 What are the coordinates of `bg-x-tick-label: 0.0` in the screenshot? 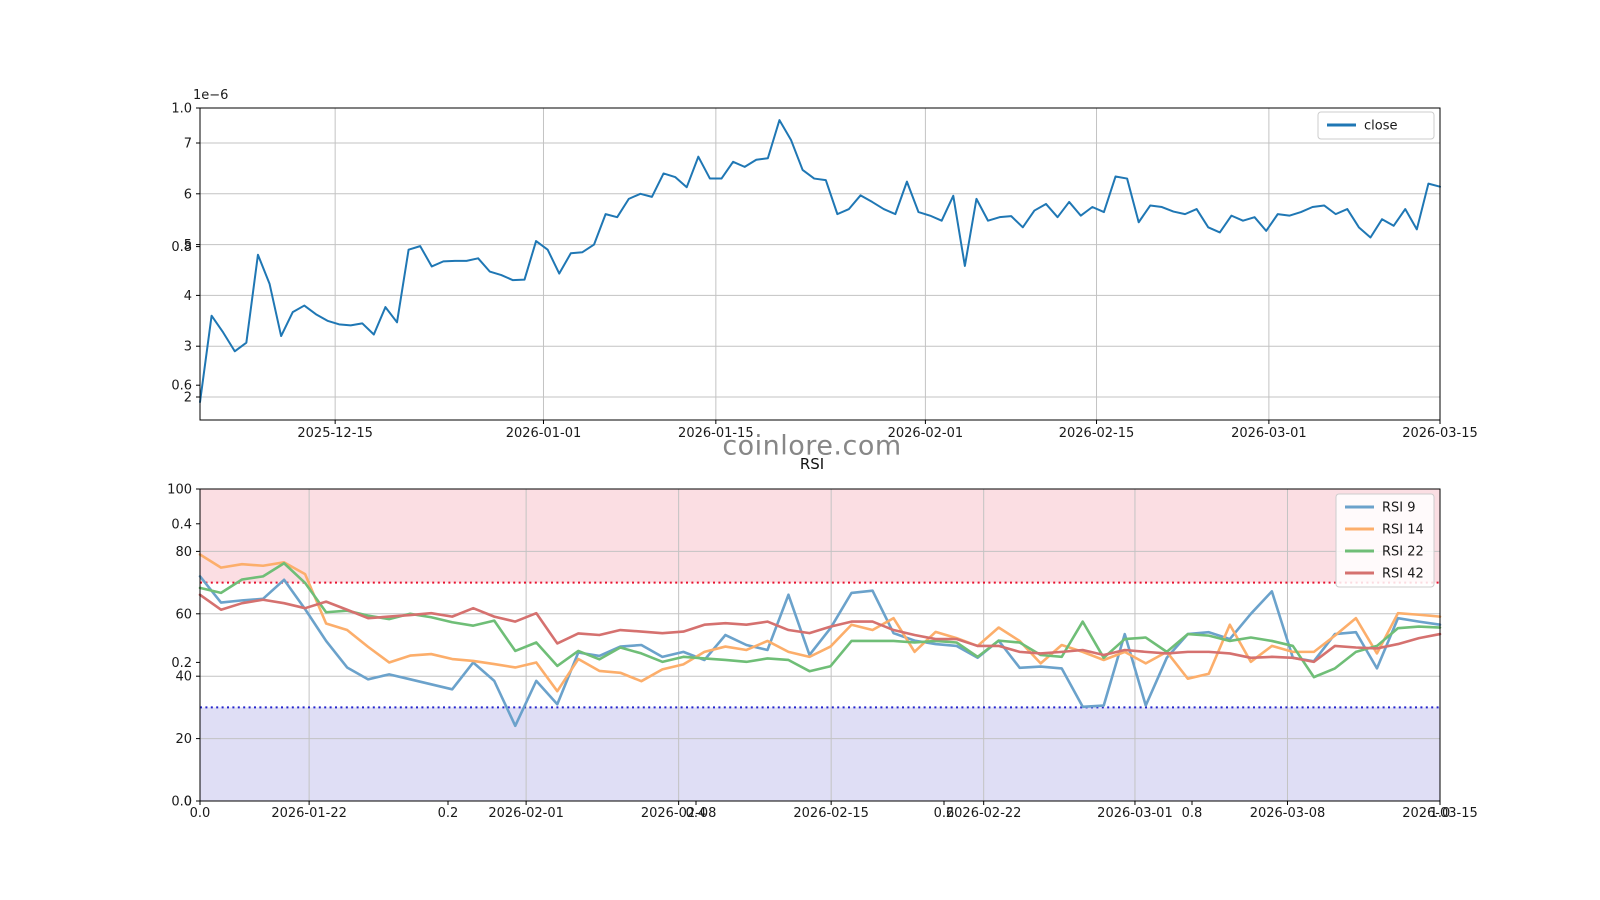 It's located at (200, 813).